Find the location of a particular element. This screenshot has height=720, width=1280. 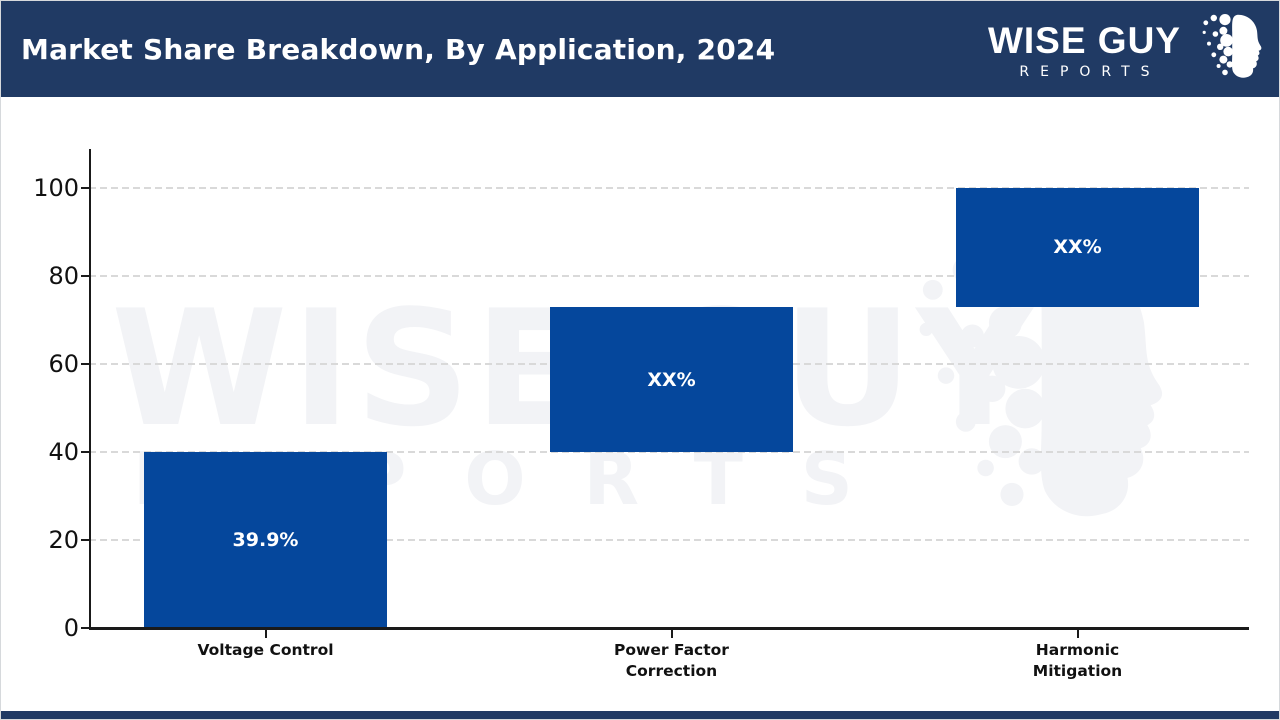

y-tick-label: 60 is located at coordinates (63, 364).